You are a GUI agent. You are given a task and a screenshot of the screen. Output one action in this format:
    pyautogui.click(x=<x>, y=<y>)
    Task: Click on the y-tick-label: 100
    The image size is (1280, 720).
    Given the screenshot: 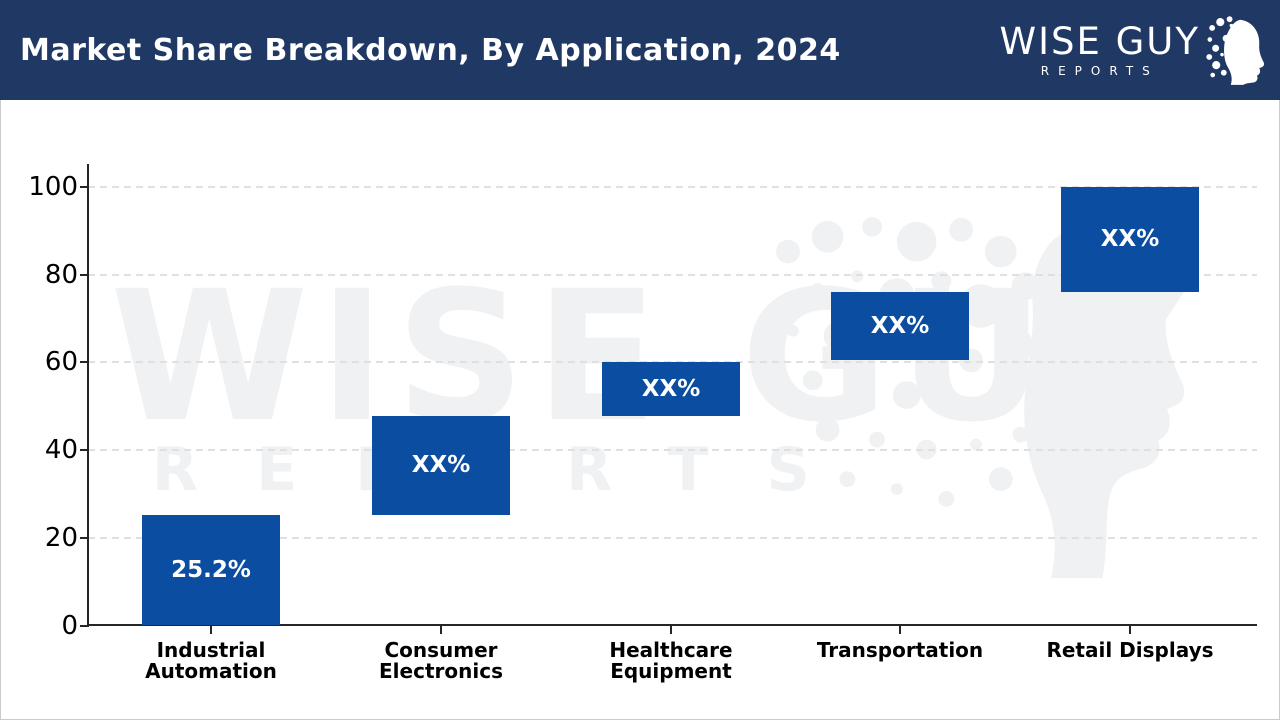 What is the action you would take?
    pyautogui.click(x=53, y=187)
    